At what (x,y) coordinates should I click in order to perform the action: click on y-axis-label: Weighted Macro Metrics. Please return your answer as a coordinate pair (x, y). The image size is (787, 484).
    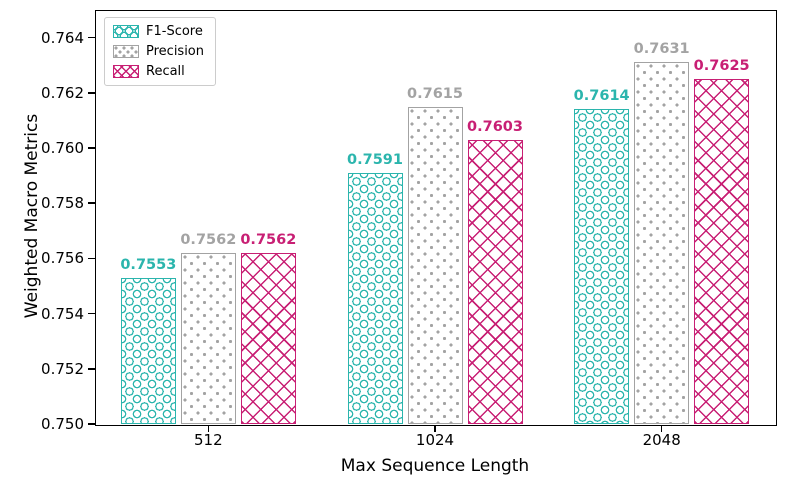
    Looking at the image, I should click on (32, 216).